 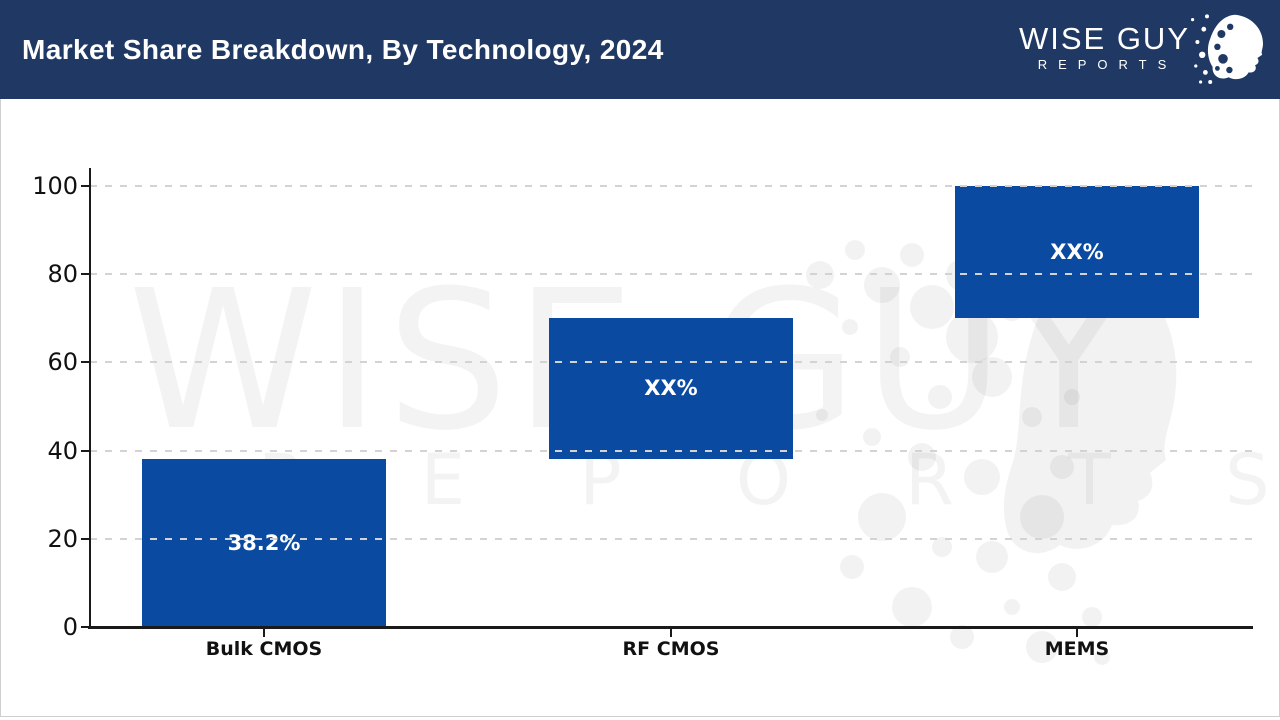 What do you see at coordinates (264, 649) in the screenshot?
I see `x-category-label: Bulk CMOS` at bounding box center [264, 649].